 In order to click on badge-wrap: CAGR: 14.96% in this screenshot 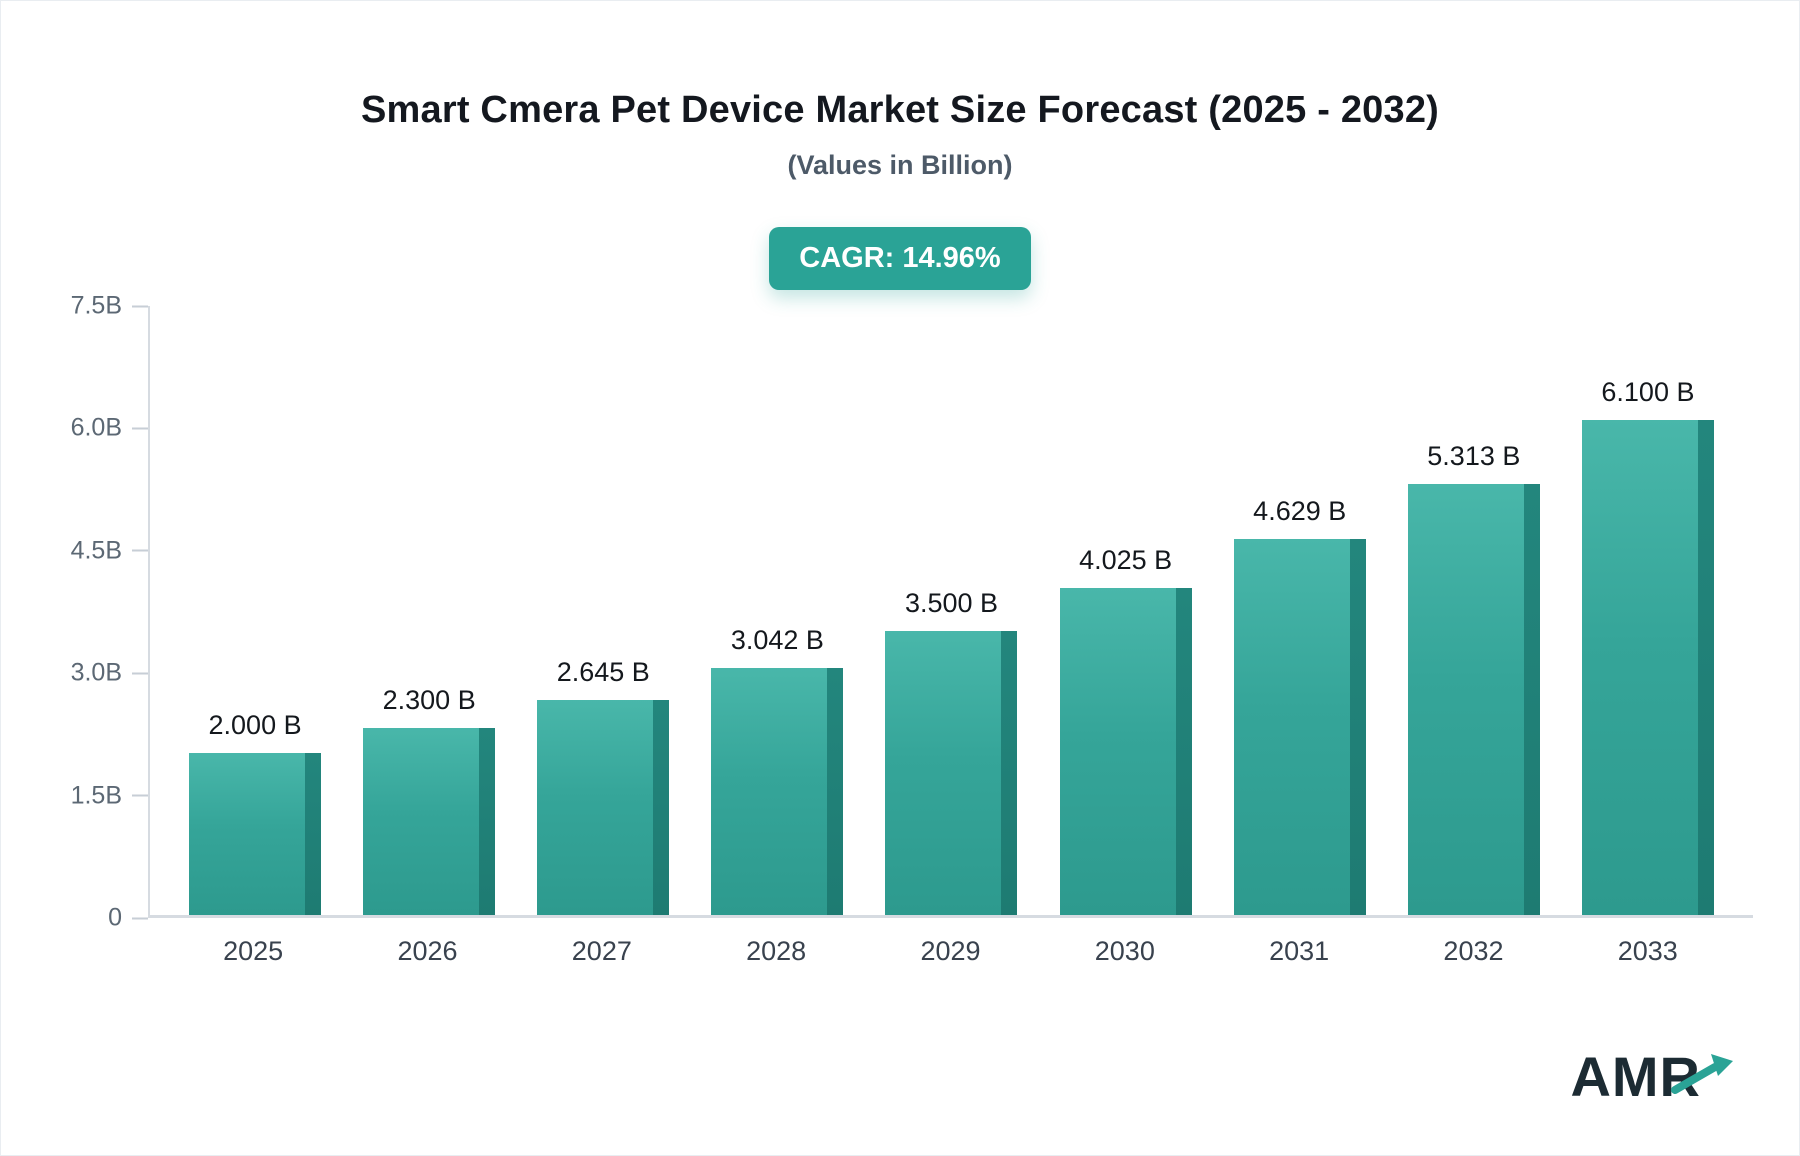, I will do `click(900, 258)`.